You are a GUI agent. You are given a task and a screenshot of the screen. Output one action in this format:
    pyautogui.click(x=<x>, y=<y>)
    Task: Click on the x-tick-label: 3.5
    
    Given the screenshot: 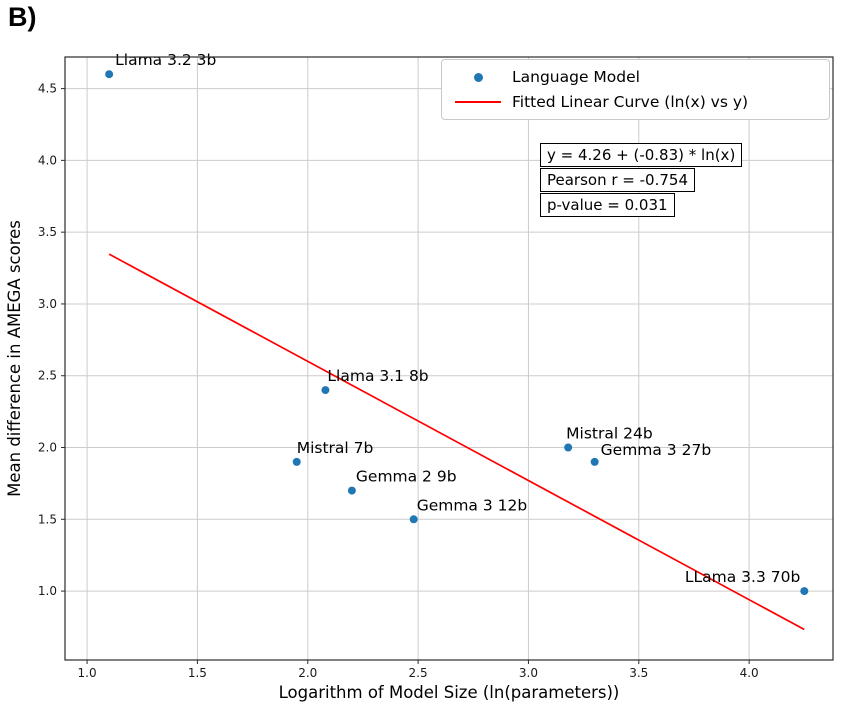 What is the action you would take?
    pyautogui.click(x=638, y=673)
    